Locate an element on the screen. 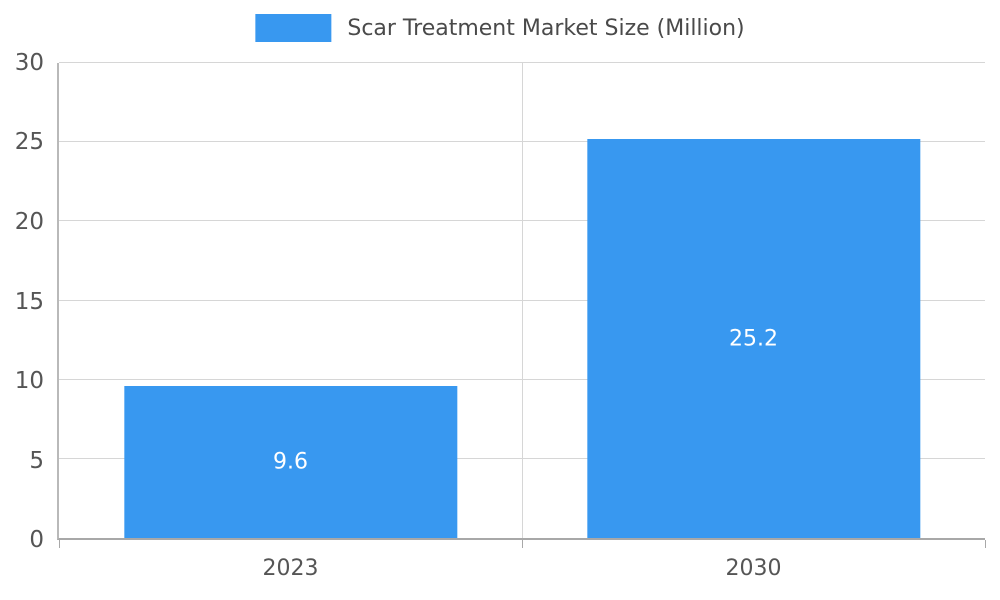 This screenshot has height=600, width=1000. chart-legend: Scar Treatment Market Size (Million) is located at coordinates (500, 28).